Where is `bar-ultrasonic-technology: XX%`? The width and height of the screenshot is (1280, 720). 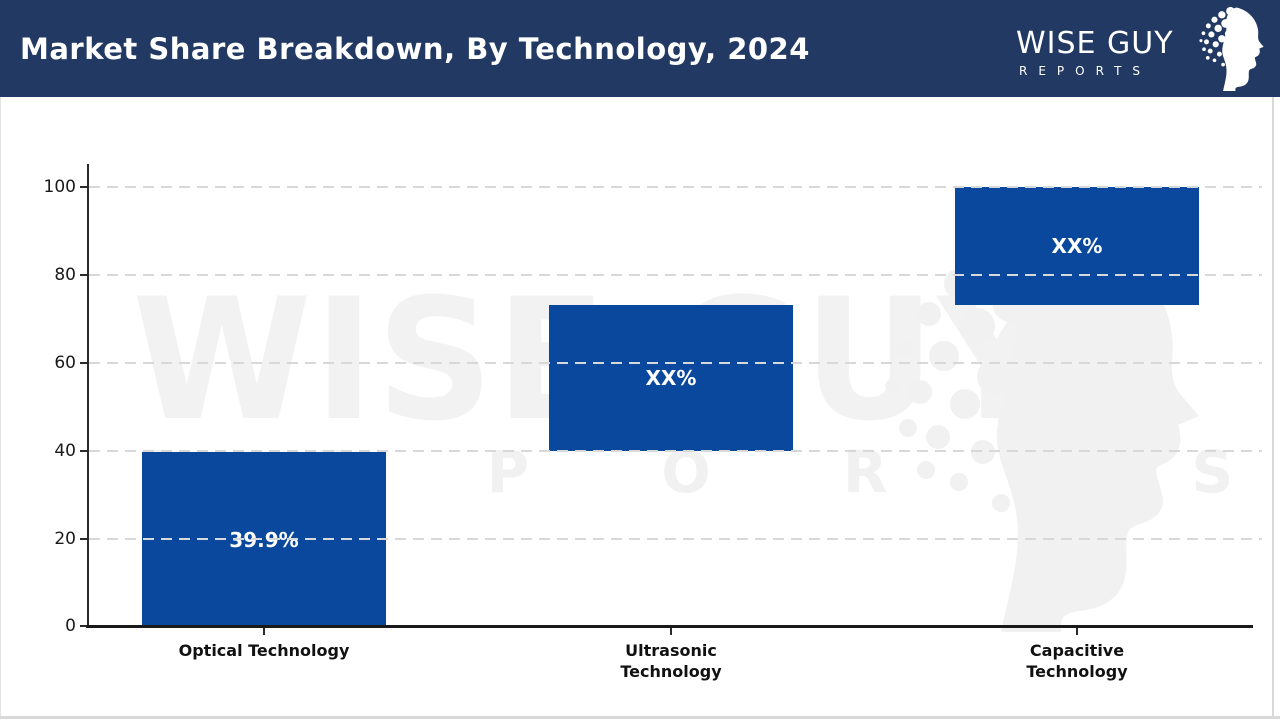 bar-ultrasonic-technology: XX% is located at coordinates (671, 378).